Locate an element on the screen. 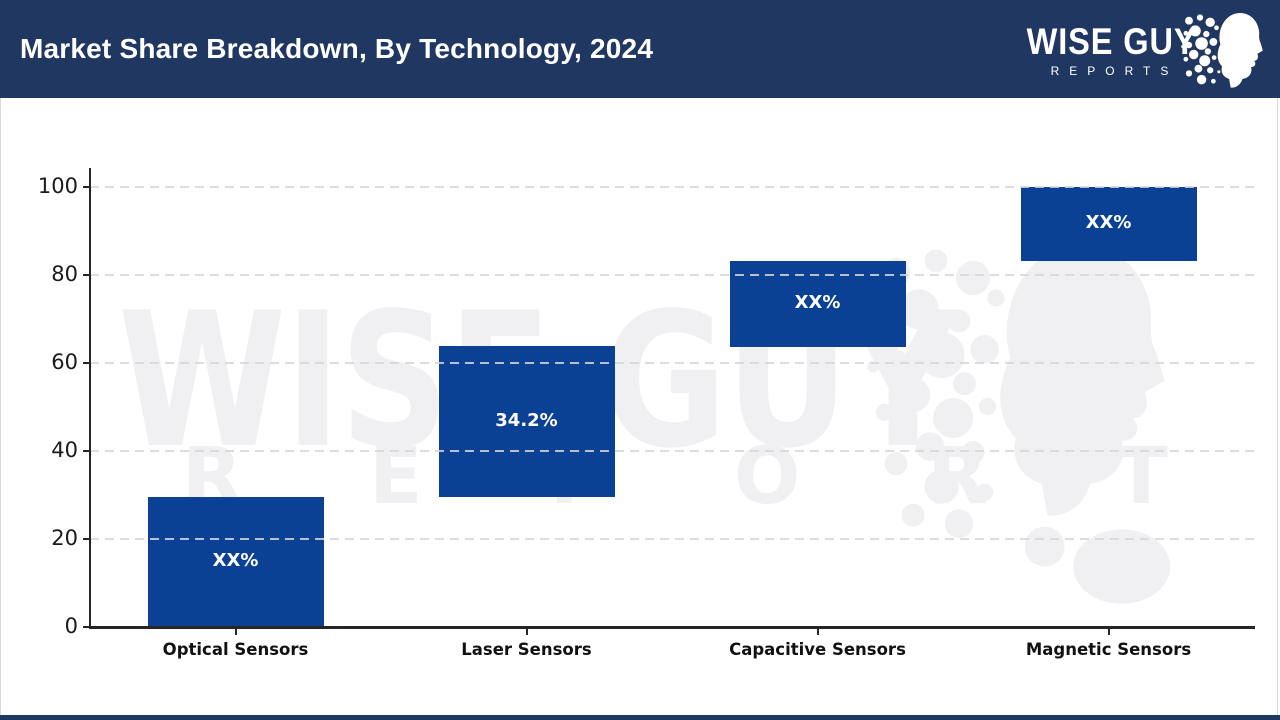 Image resolution: width=1280 pixels, height=720 pixels. y-tick-label: 100 is located at coordinates (57, 186).